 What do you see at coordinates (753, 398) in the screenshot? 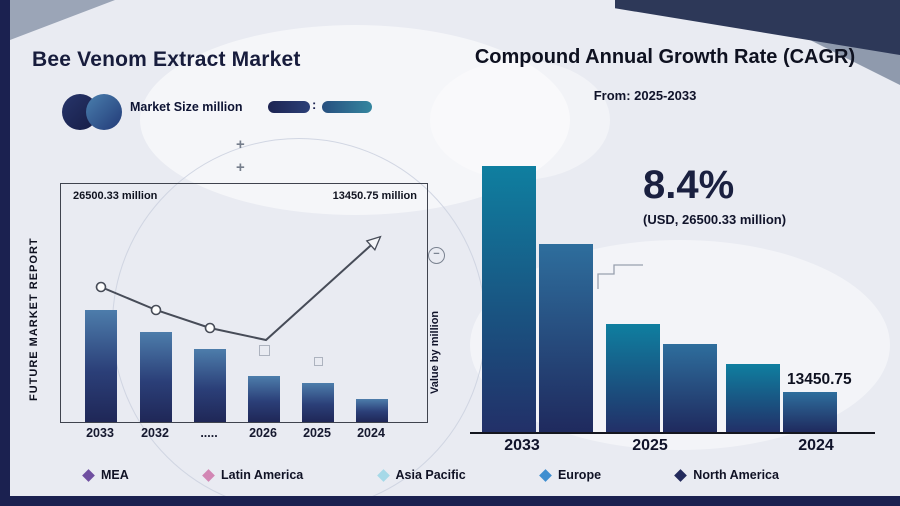
I see `right-bar-primary-2024` at bounding box center [753, 398].